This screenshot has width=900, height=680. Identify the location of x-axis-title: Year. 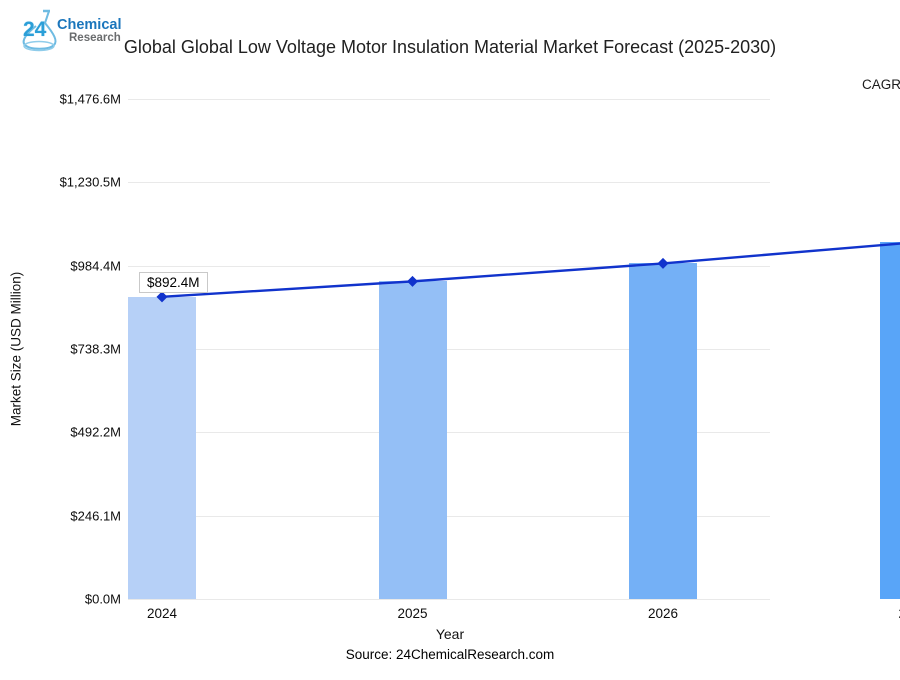
(450, 634).